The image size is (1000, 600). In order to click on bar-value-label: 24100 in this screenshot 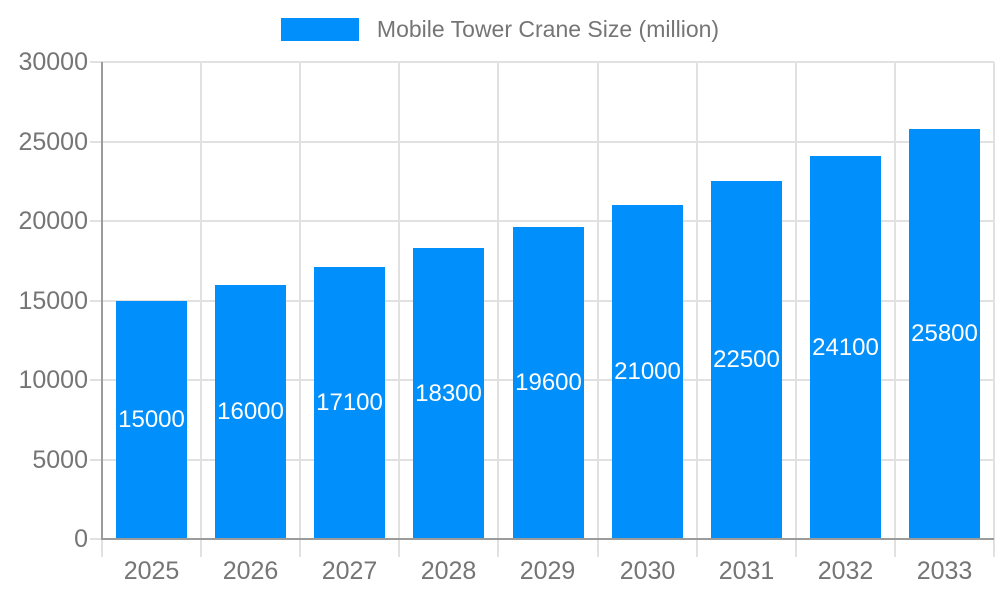, I will do `click(845, 347)`.